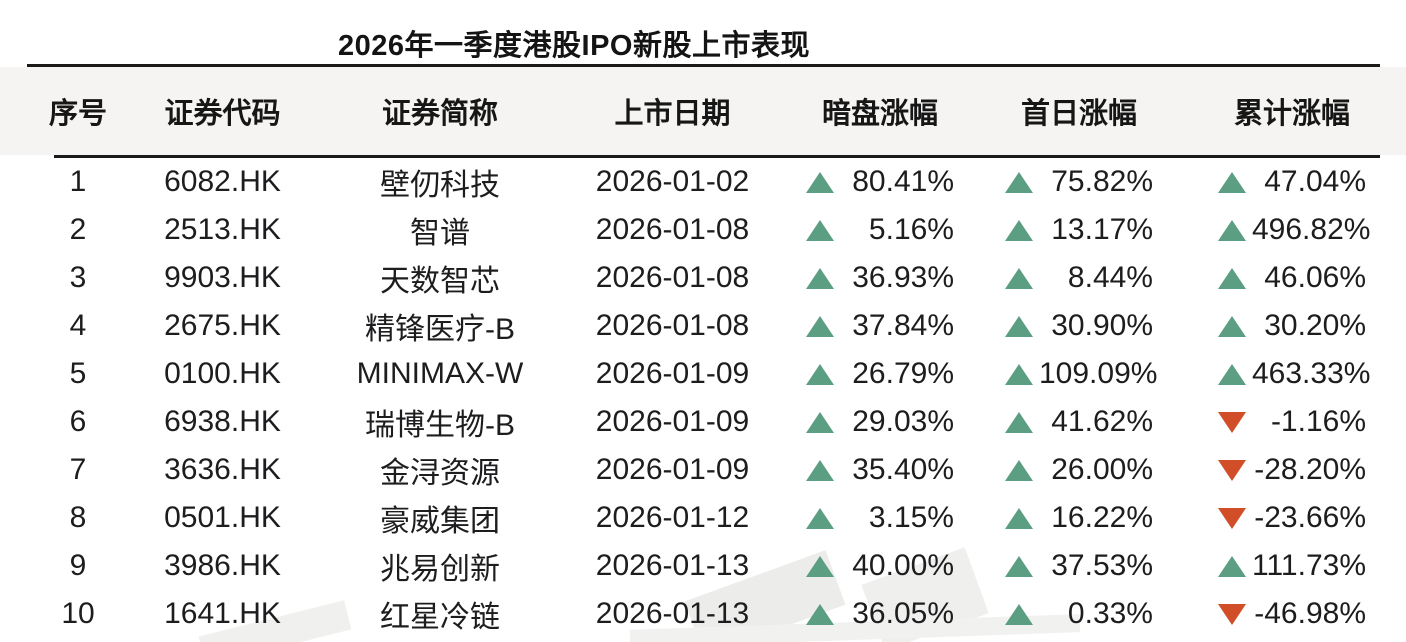 Image resolution: width=1406 pixels, height=642 pixels. I want to click on security-name: 精锋医疗-B, so click(440, 329).